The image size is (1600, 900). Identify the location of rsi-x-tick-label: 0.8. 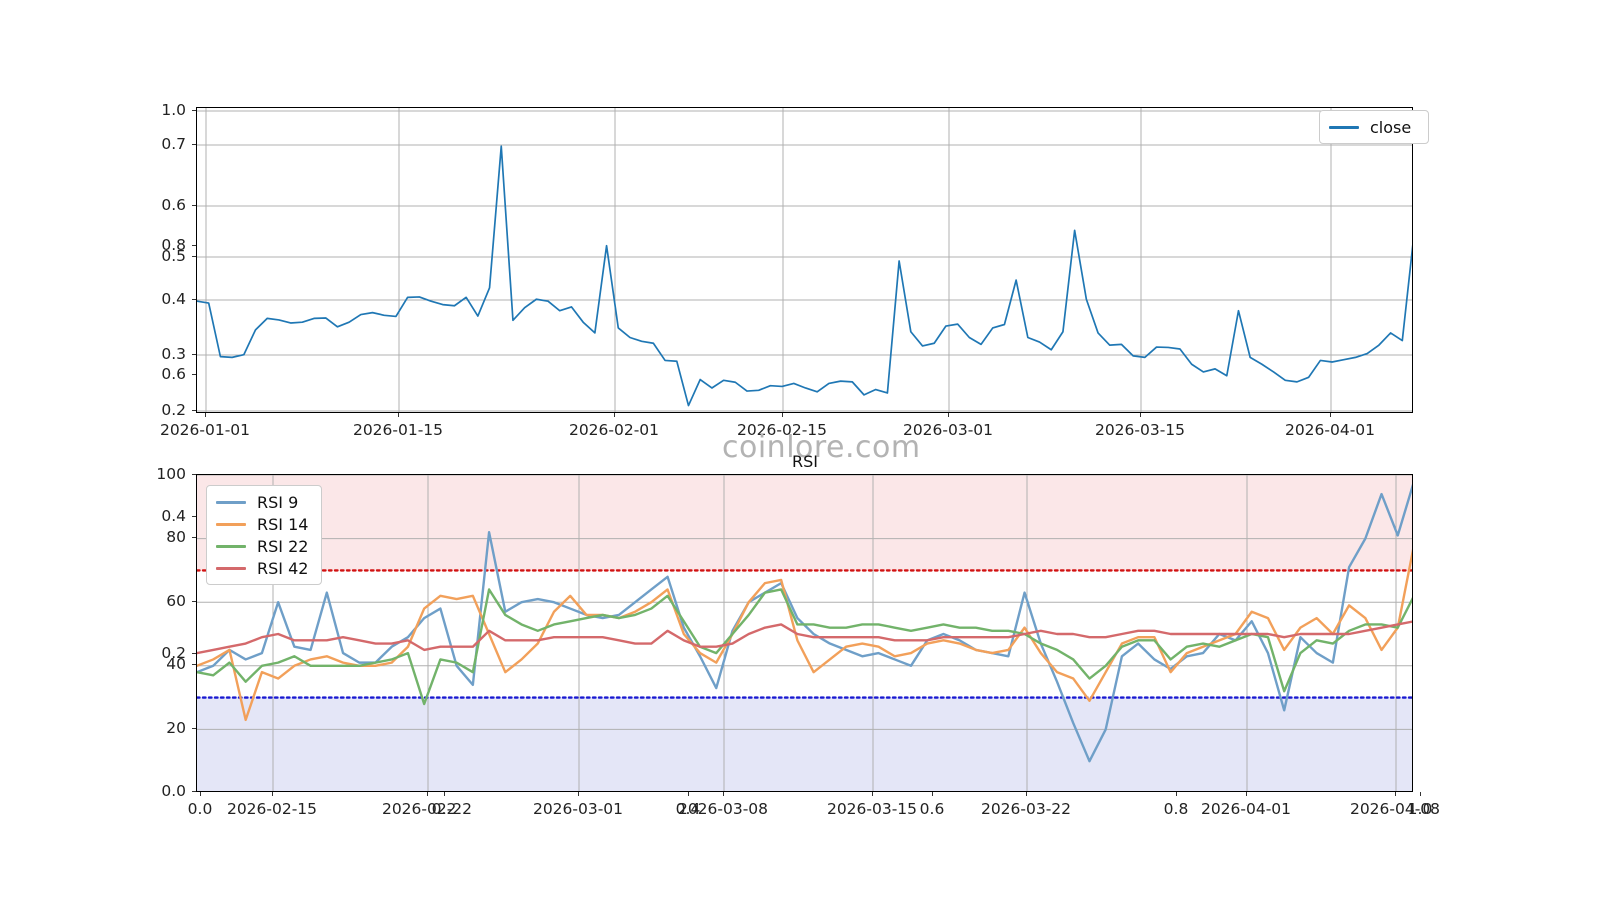
(1176, 809).